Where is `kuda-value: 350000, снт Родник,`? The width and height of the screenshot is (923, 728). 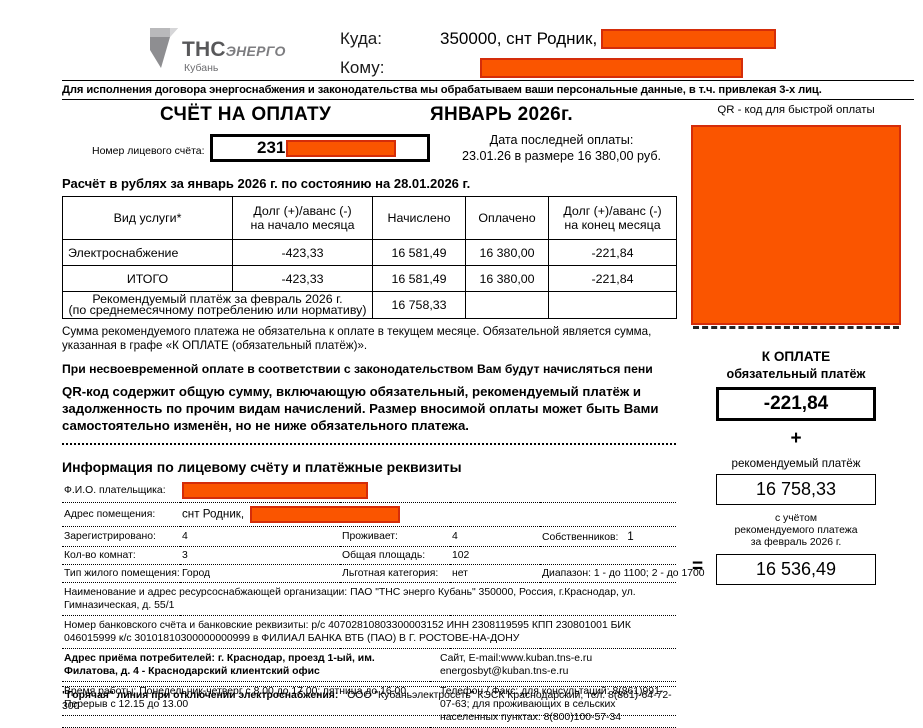
kuda-value: 350000, снт Родник, is located at coordinates (608, 38).